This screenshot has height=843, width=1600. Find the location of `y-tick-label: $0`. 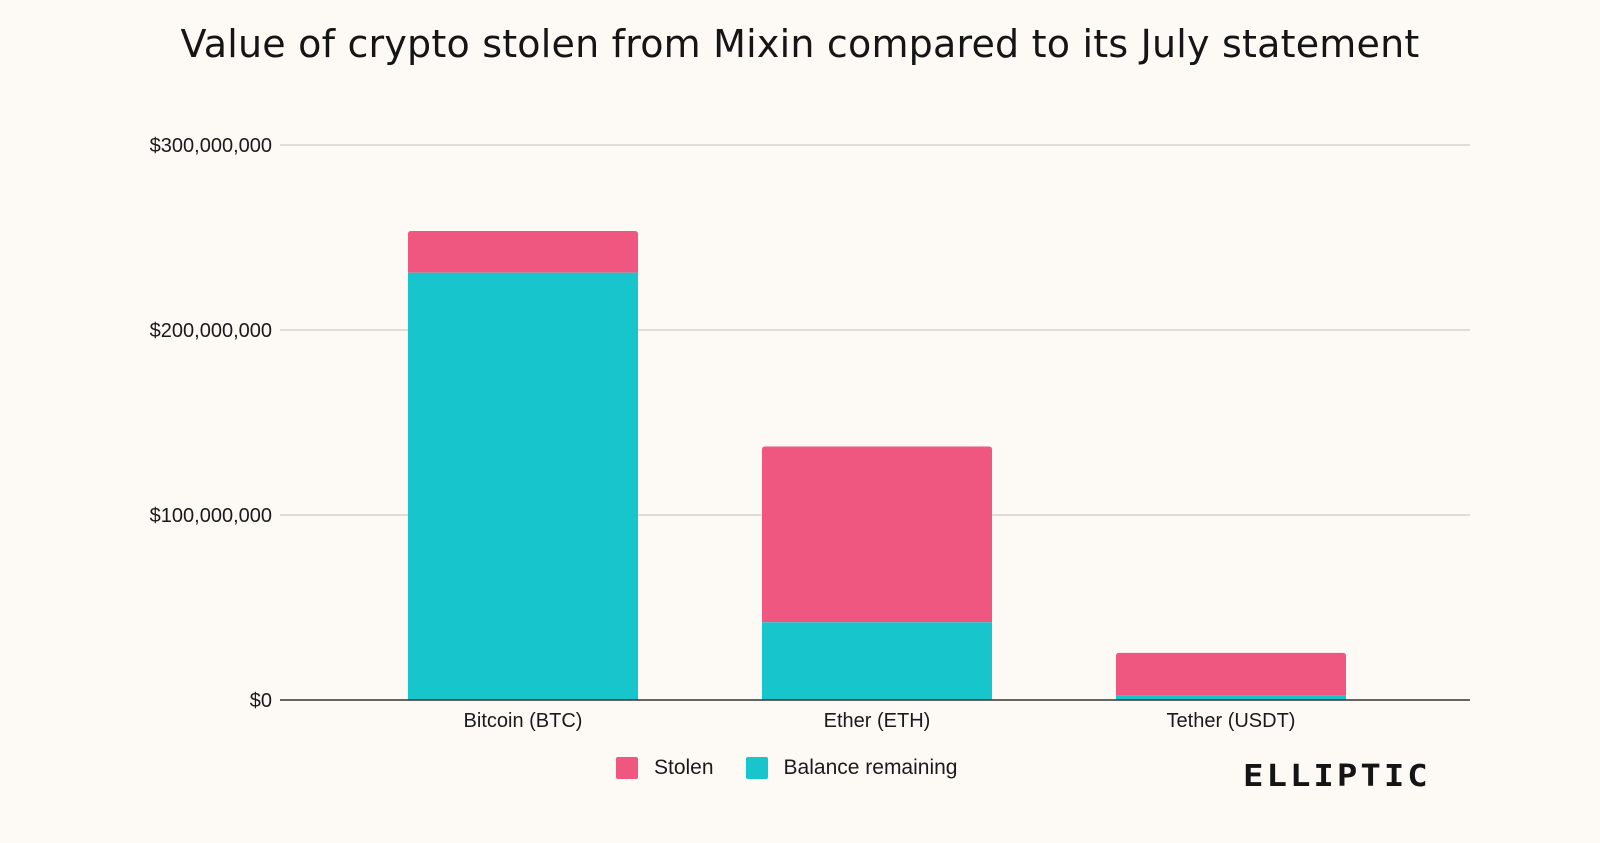

y-tick-label: $0 is located at coordinates (261, 701).